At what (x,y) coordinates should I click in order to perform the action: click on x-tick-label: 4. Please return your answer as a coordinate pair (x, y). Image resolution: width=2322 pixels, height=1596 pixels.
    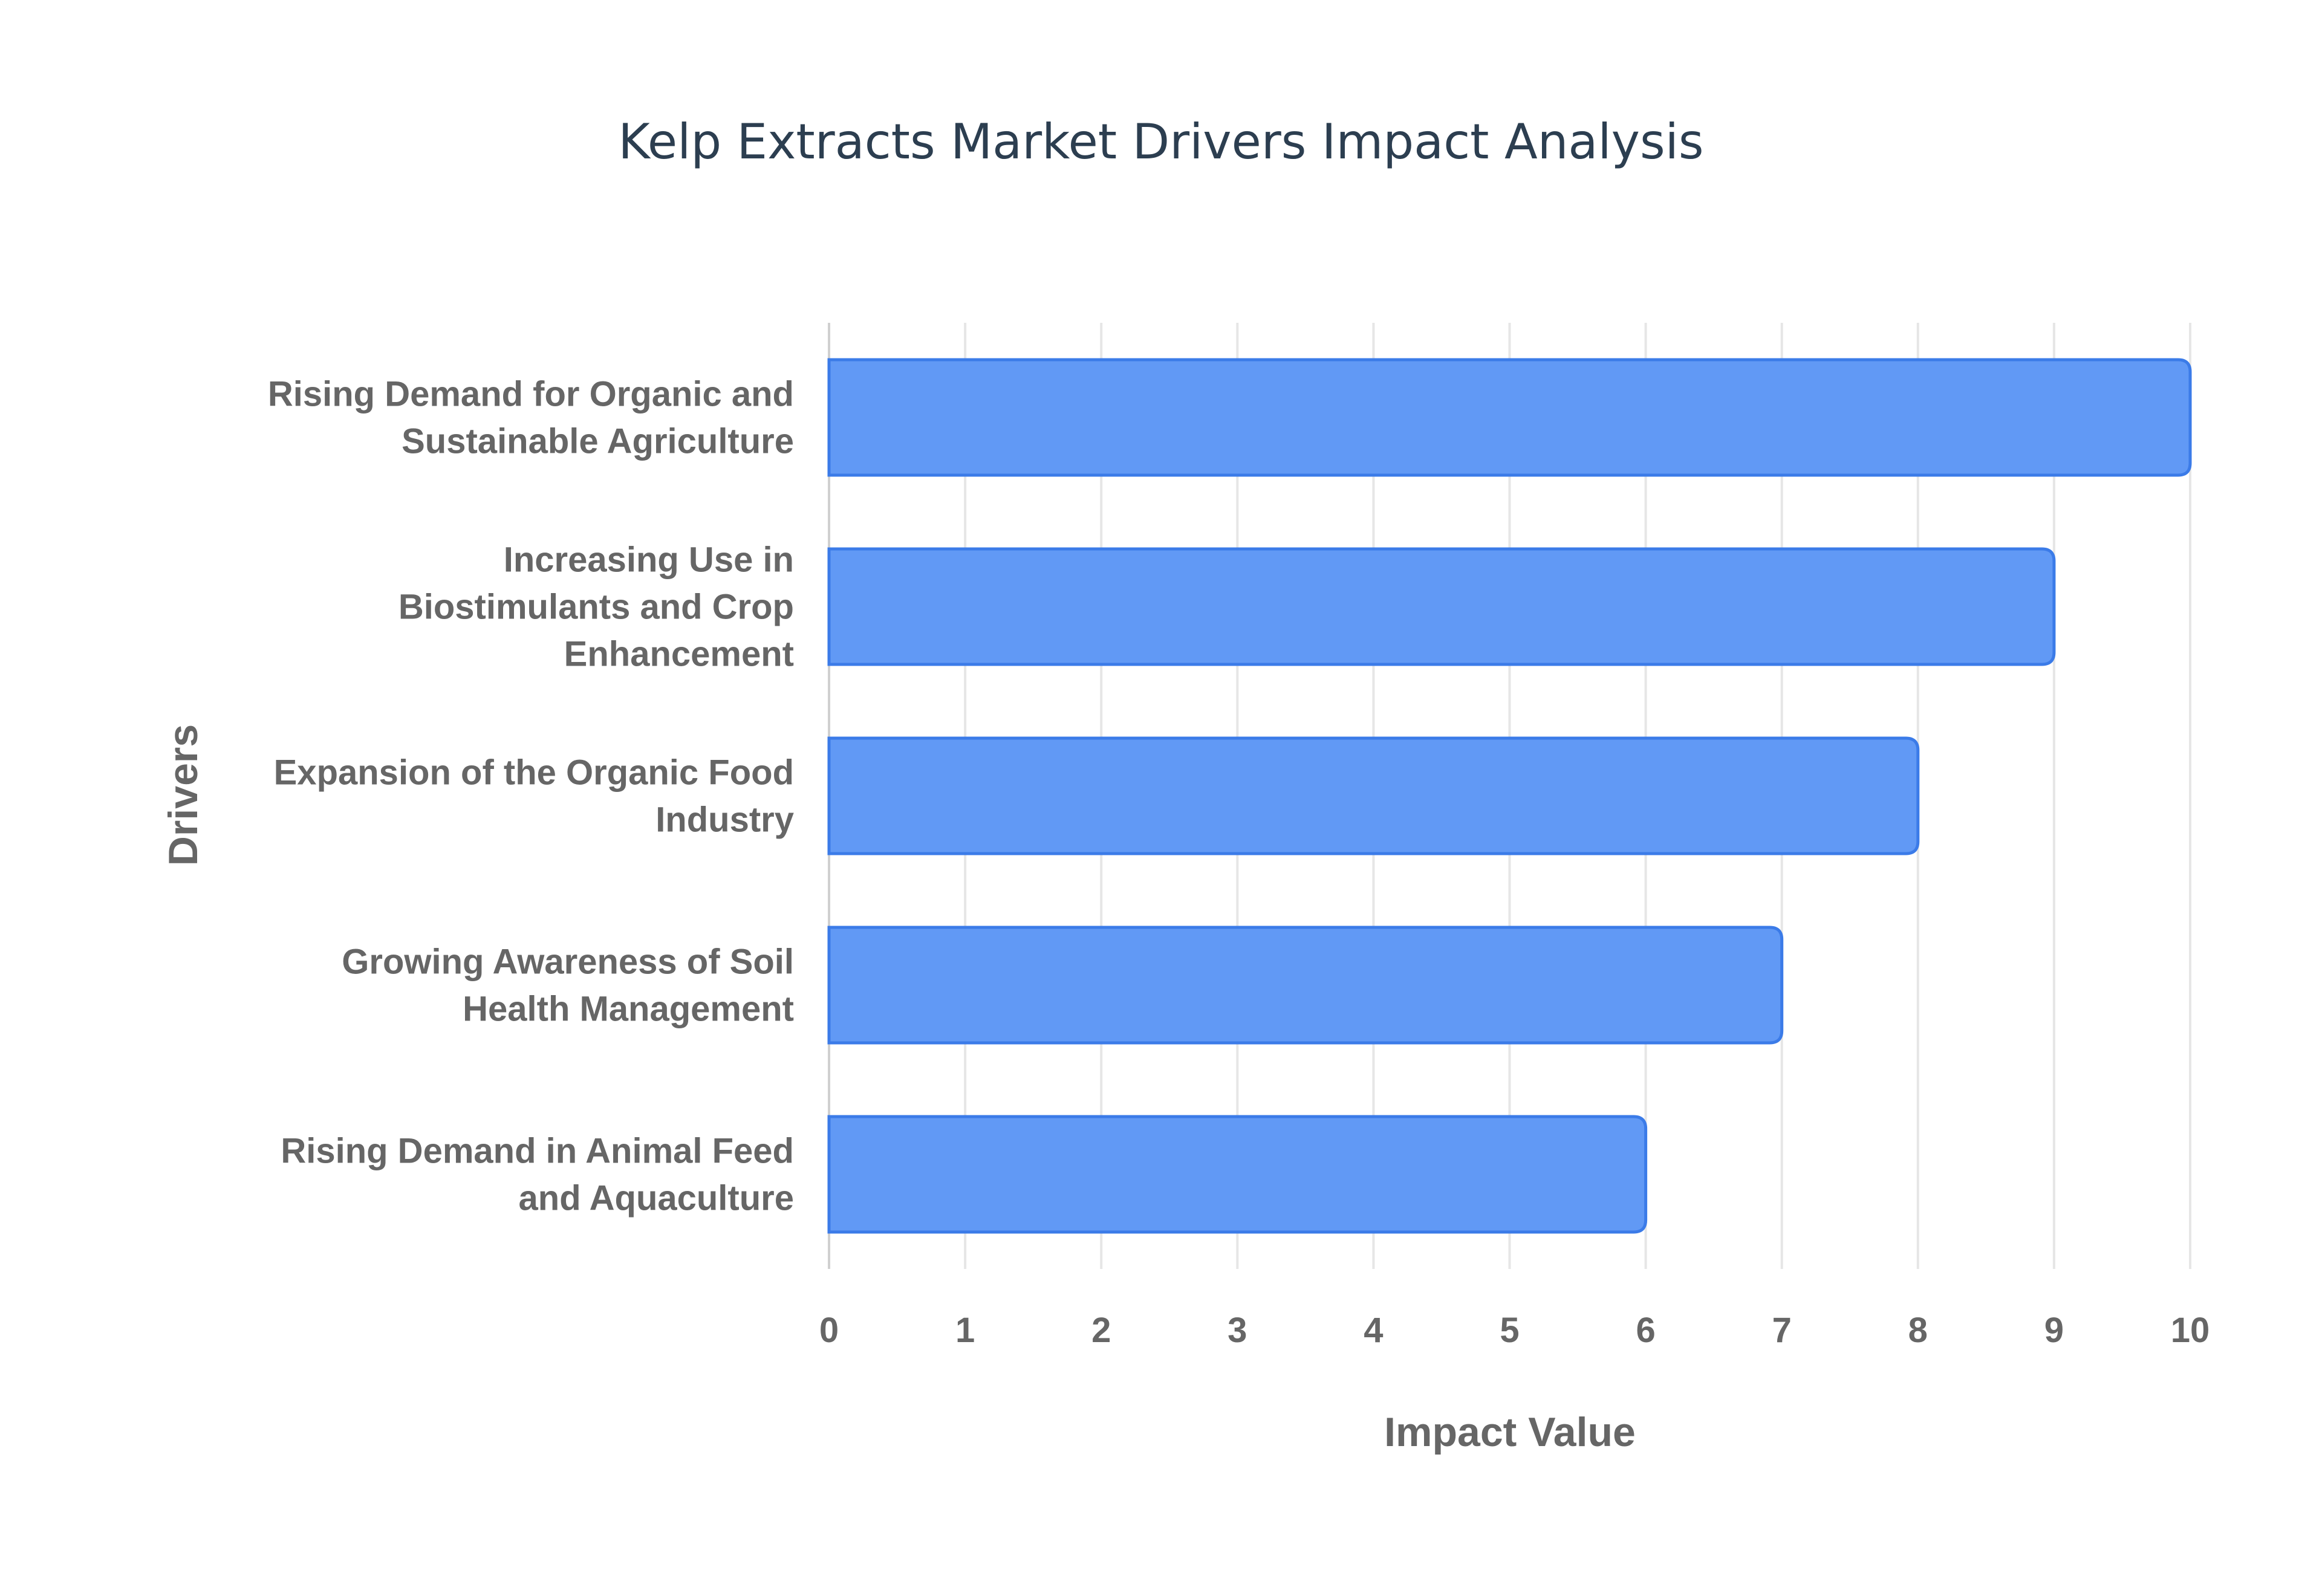
    Looking at the image, I should click on (1373, 1330).